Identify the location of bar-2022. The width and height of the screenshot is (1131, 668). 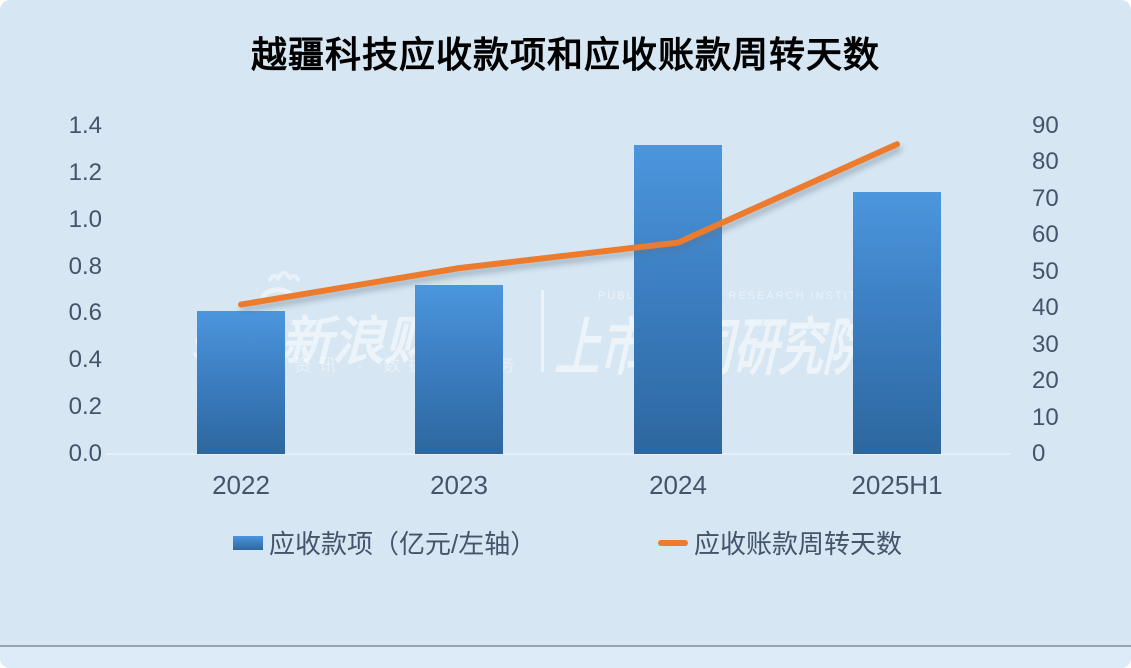
(241, 382).